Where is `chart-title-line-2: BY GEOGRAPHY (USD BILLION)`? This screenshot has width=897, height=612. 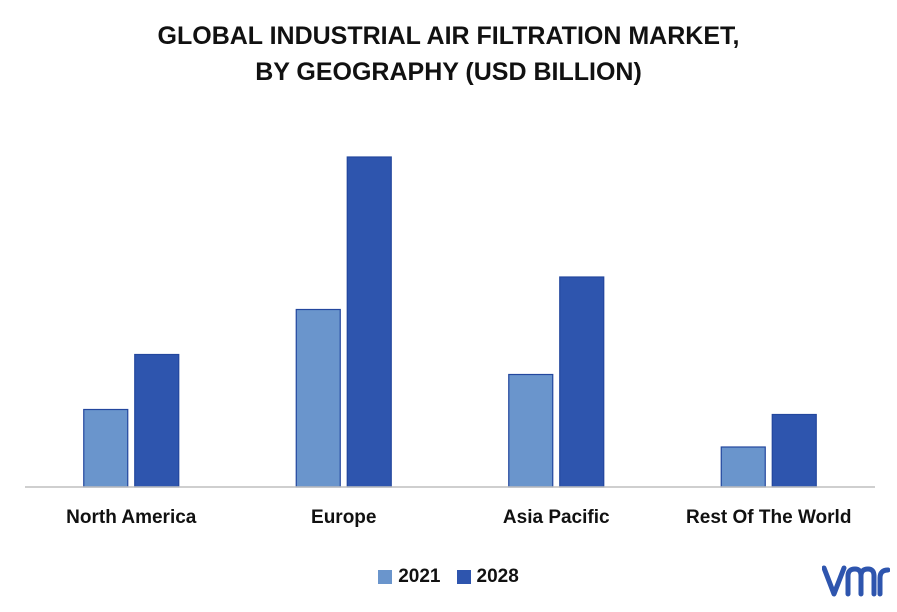 chart-title-line-2: BY GEOGRAPHY (USD BILLION) is located at coordinates (448, 72).